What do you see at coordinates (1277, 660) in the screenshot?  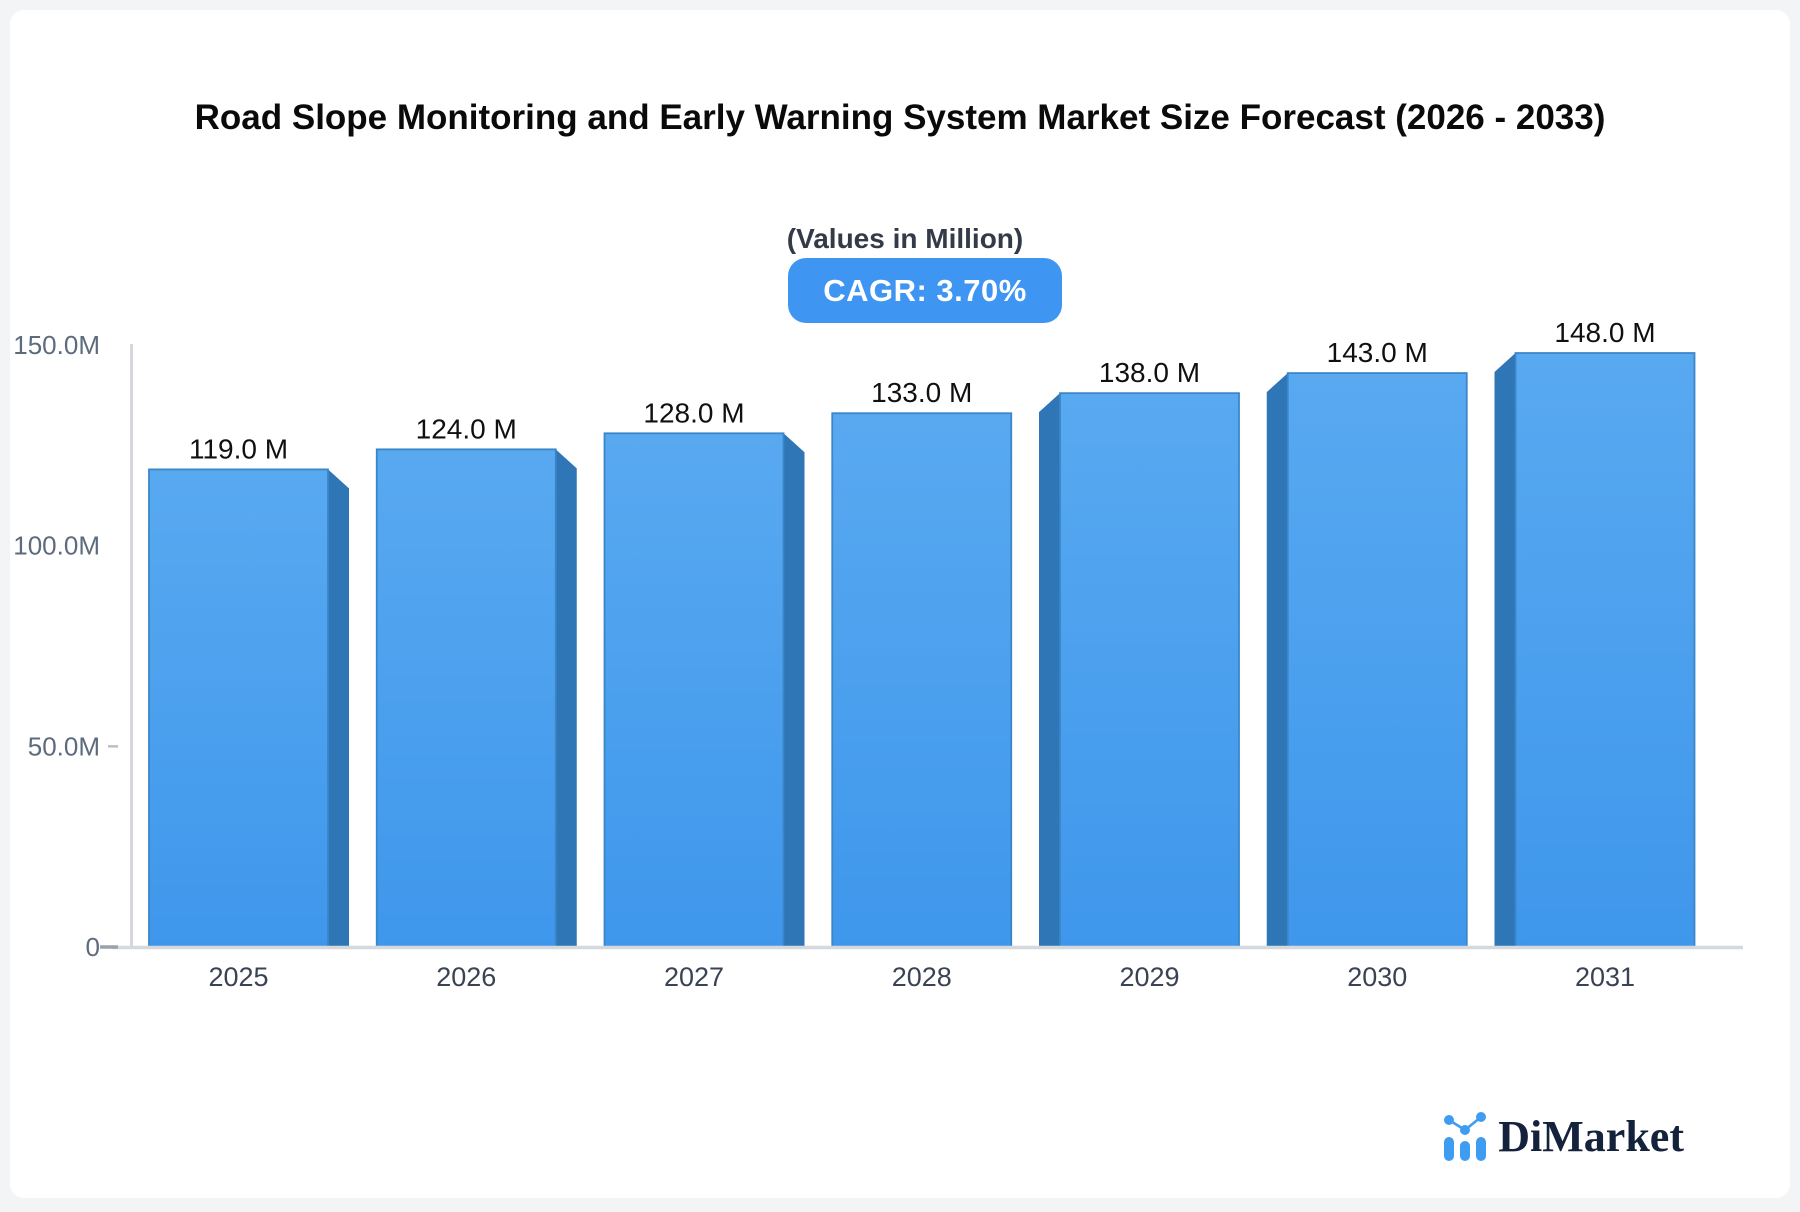 I see `bar-side-2030` at bounding box center [1277, 660].